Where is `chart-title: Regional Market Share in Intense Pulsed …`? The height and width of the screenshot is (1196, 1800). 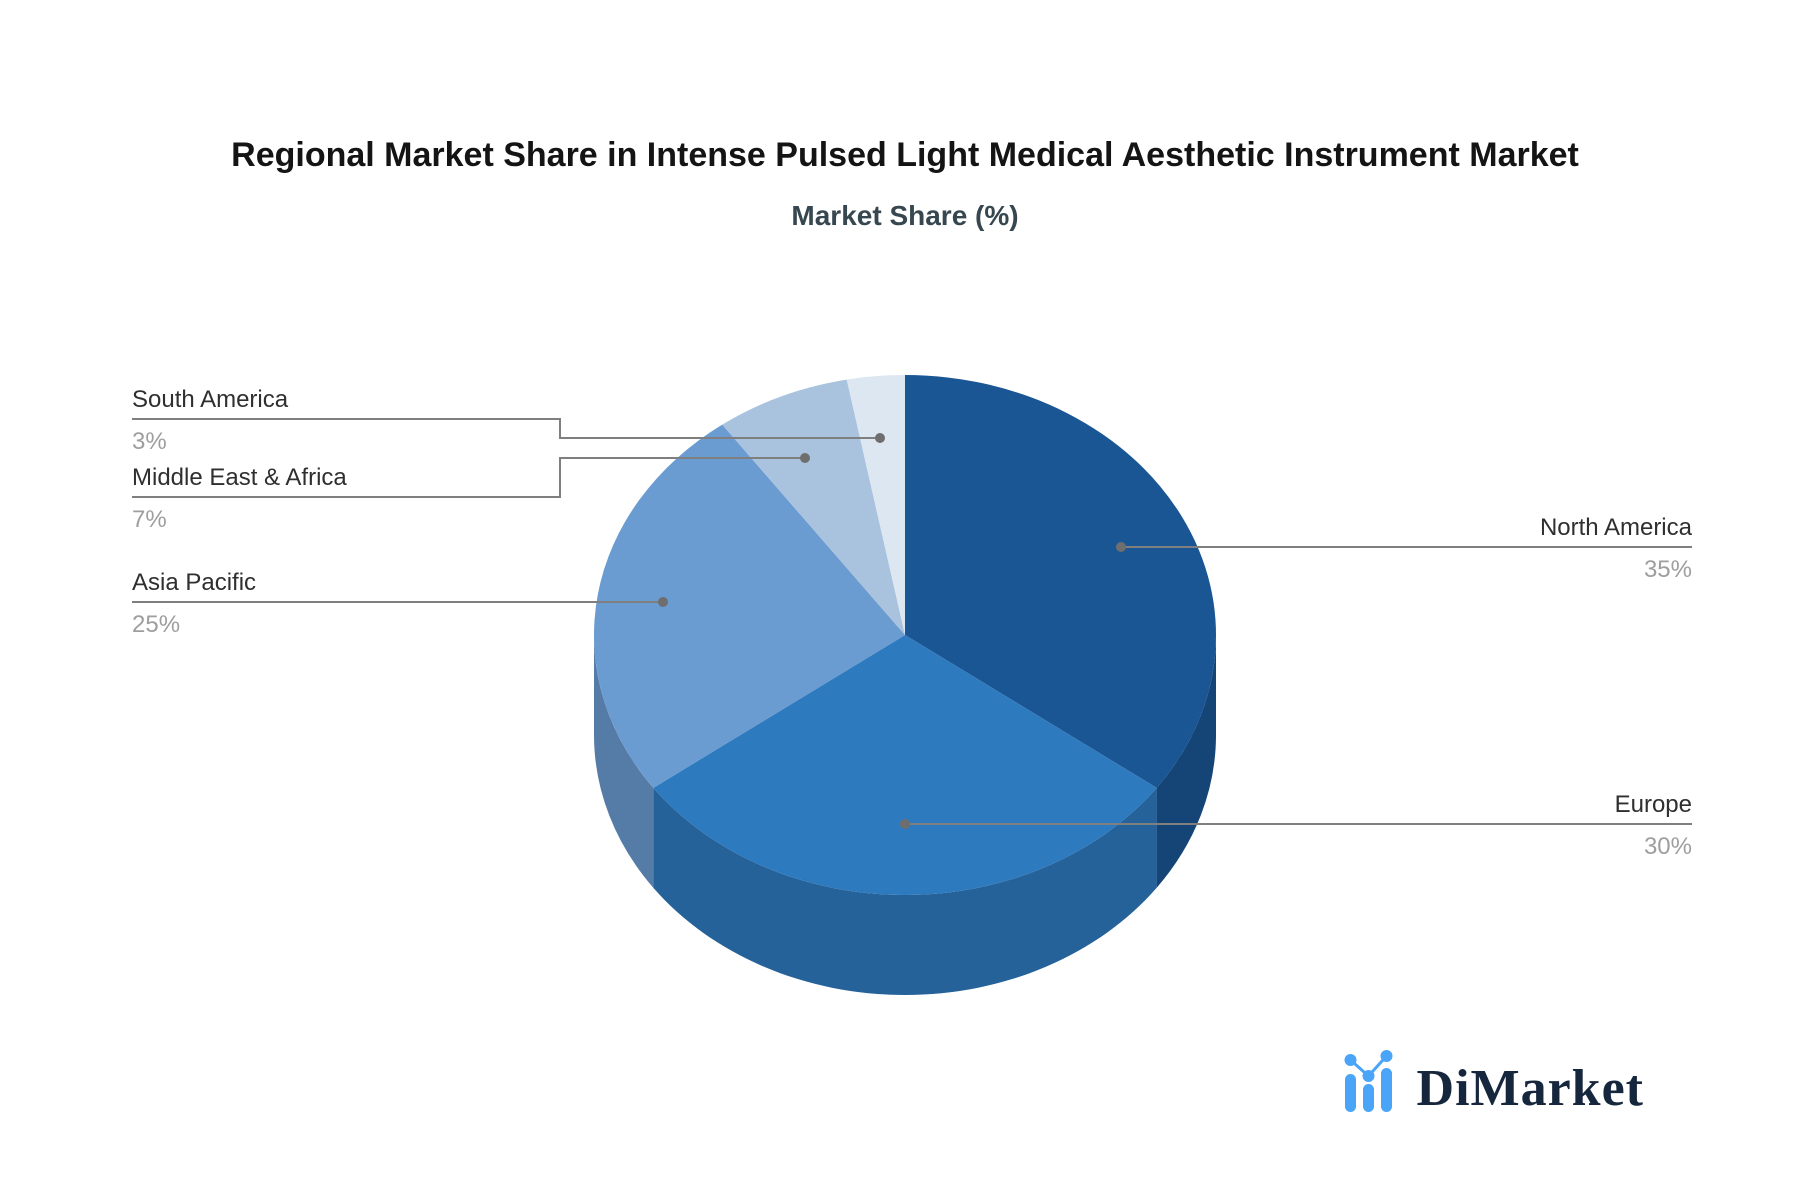 chart-title: Regional Market Share in Intense Pulsed … is located at coordinates (905, 155).